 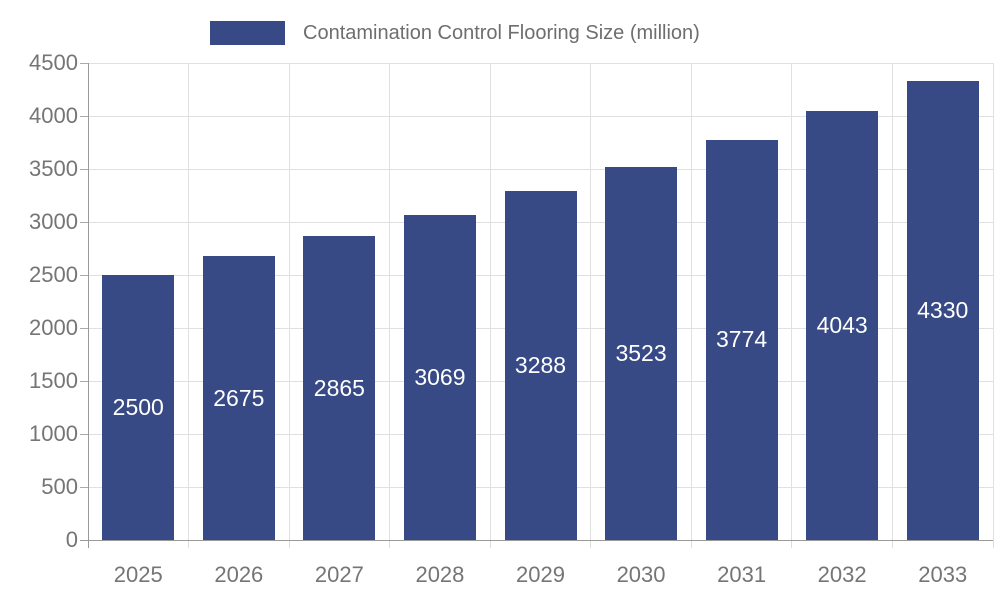 What do you see at coordinates (71, 539) in the screenshot?
I see `y-tick-label: 0` at bounding box center [71, 539].